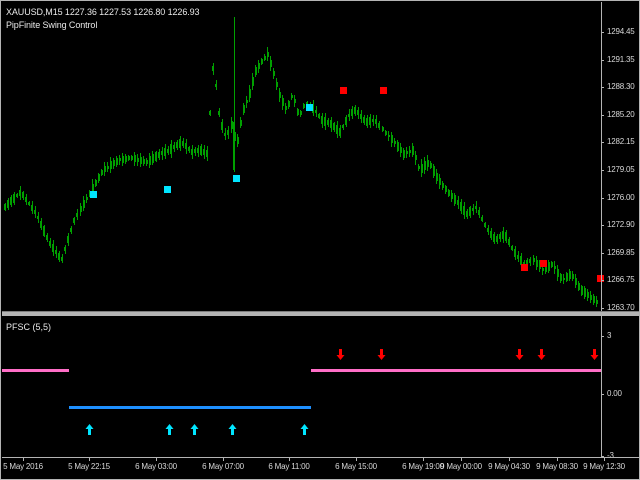  What do you see at coordinates (456, 370) in the screenshot?
I see `pfsc-line-segment` at bounding box center [456, 370].